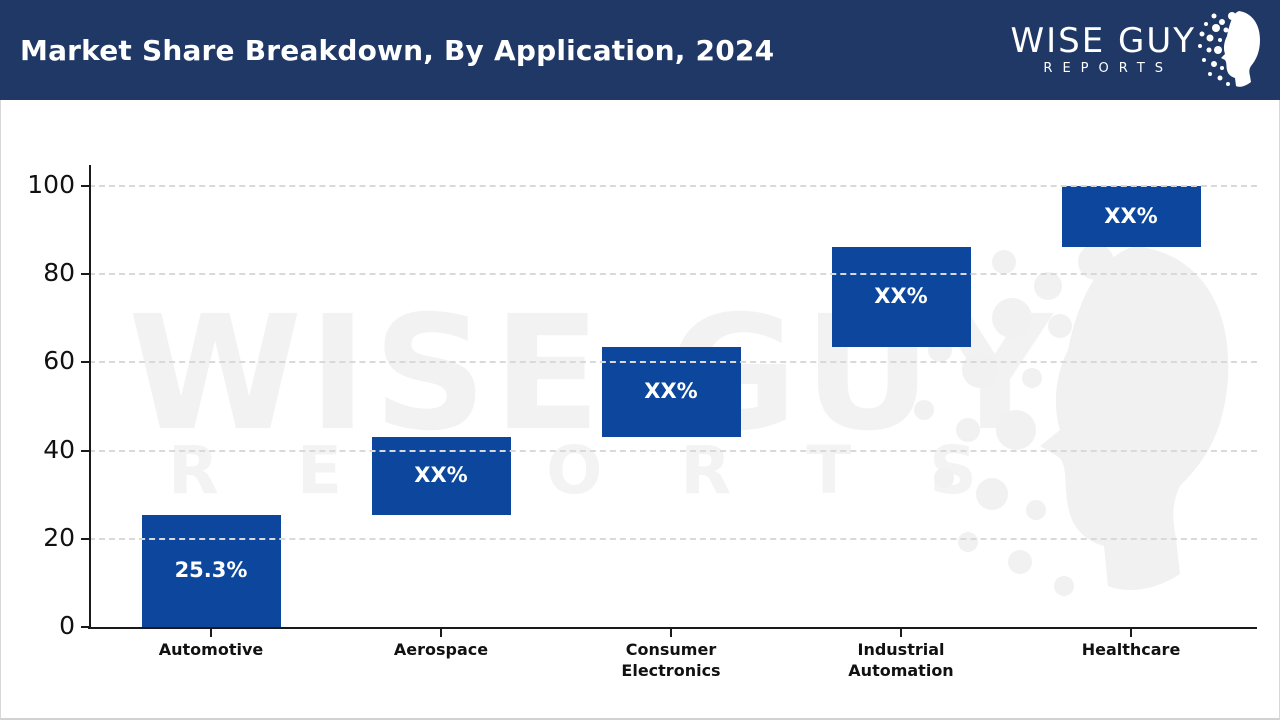  What do you see at coordinates (671, 633) in the screenshot?
I see `x-tick-consumer-electronics` at bounding box center [671, 633].